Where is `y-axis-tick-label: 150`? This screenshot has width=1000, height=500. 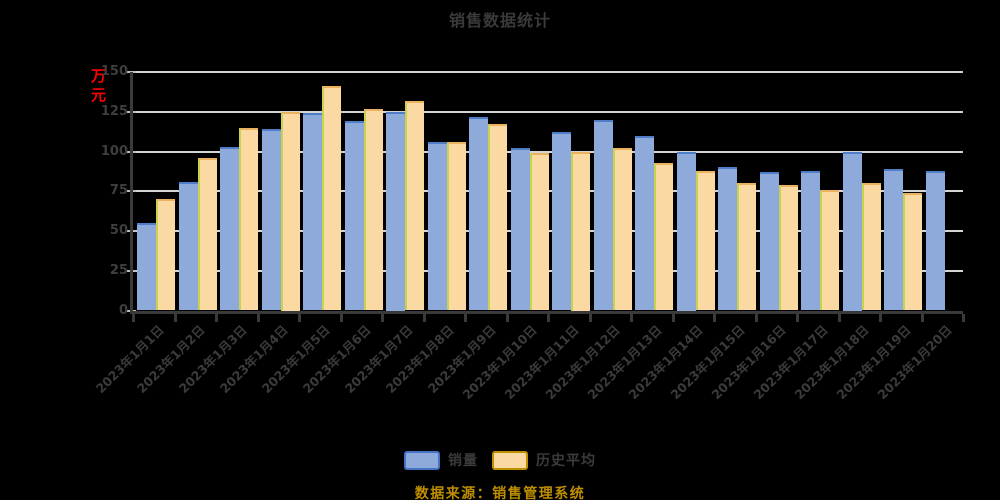
y-axis-tick-label: 150 is located at coordinates (114, 71).